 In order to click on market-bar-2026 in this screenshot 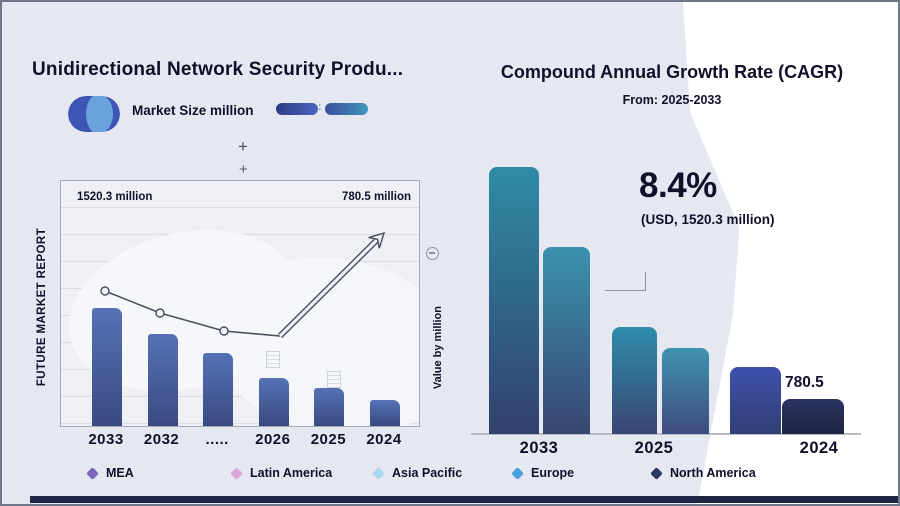, I will do `click(273, 402)`.